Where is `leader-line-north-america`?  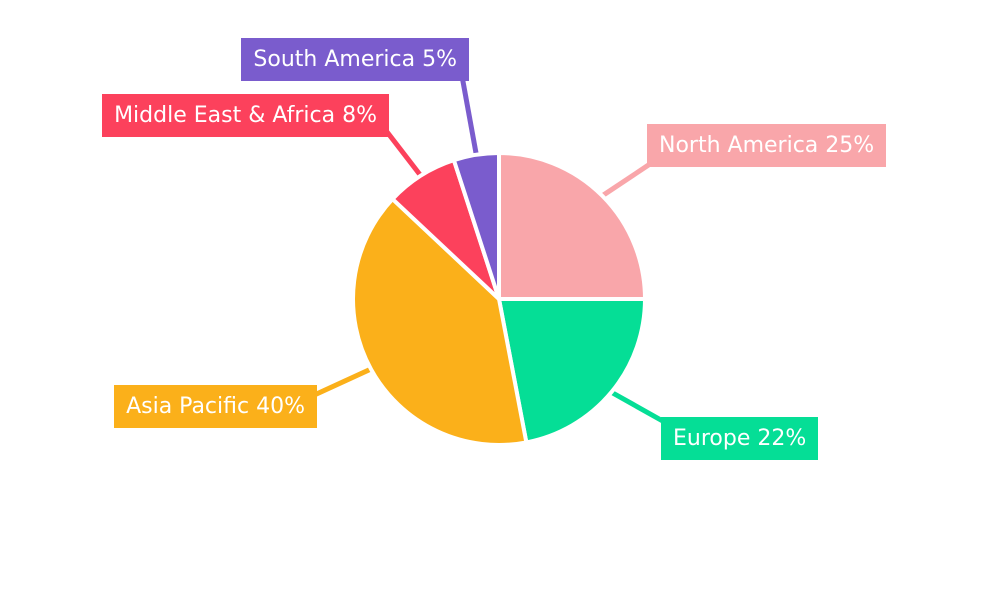 leader-line-north-america is located at coordinates (627, 179).